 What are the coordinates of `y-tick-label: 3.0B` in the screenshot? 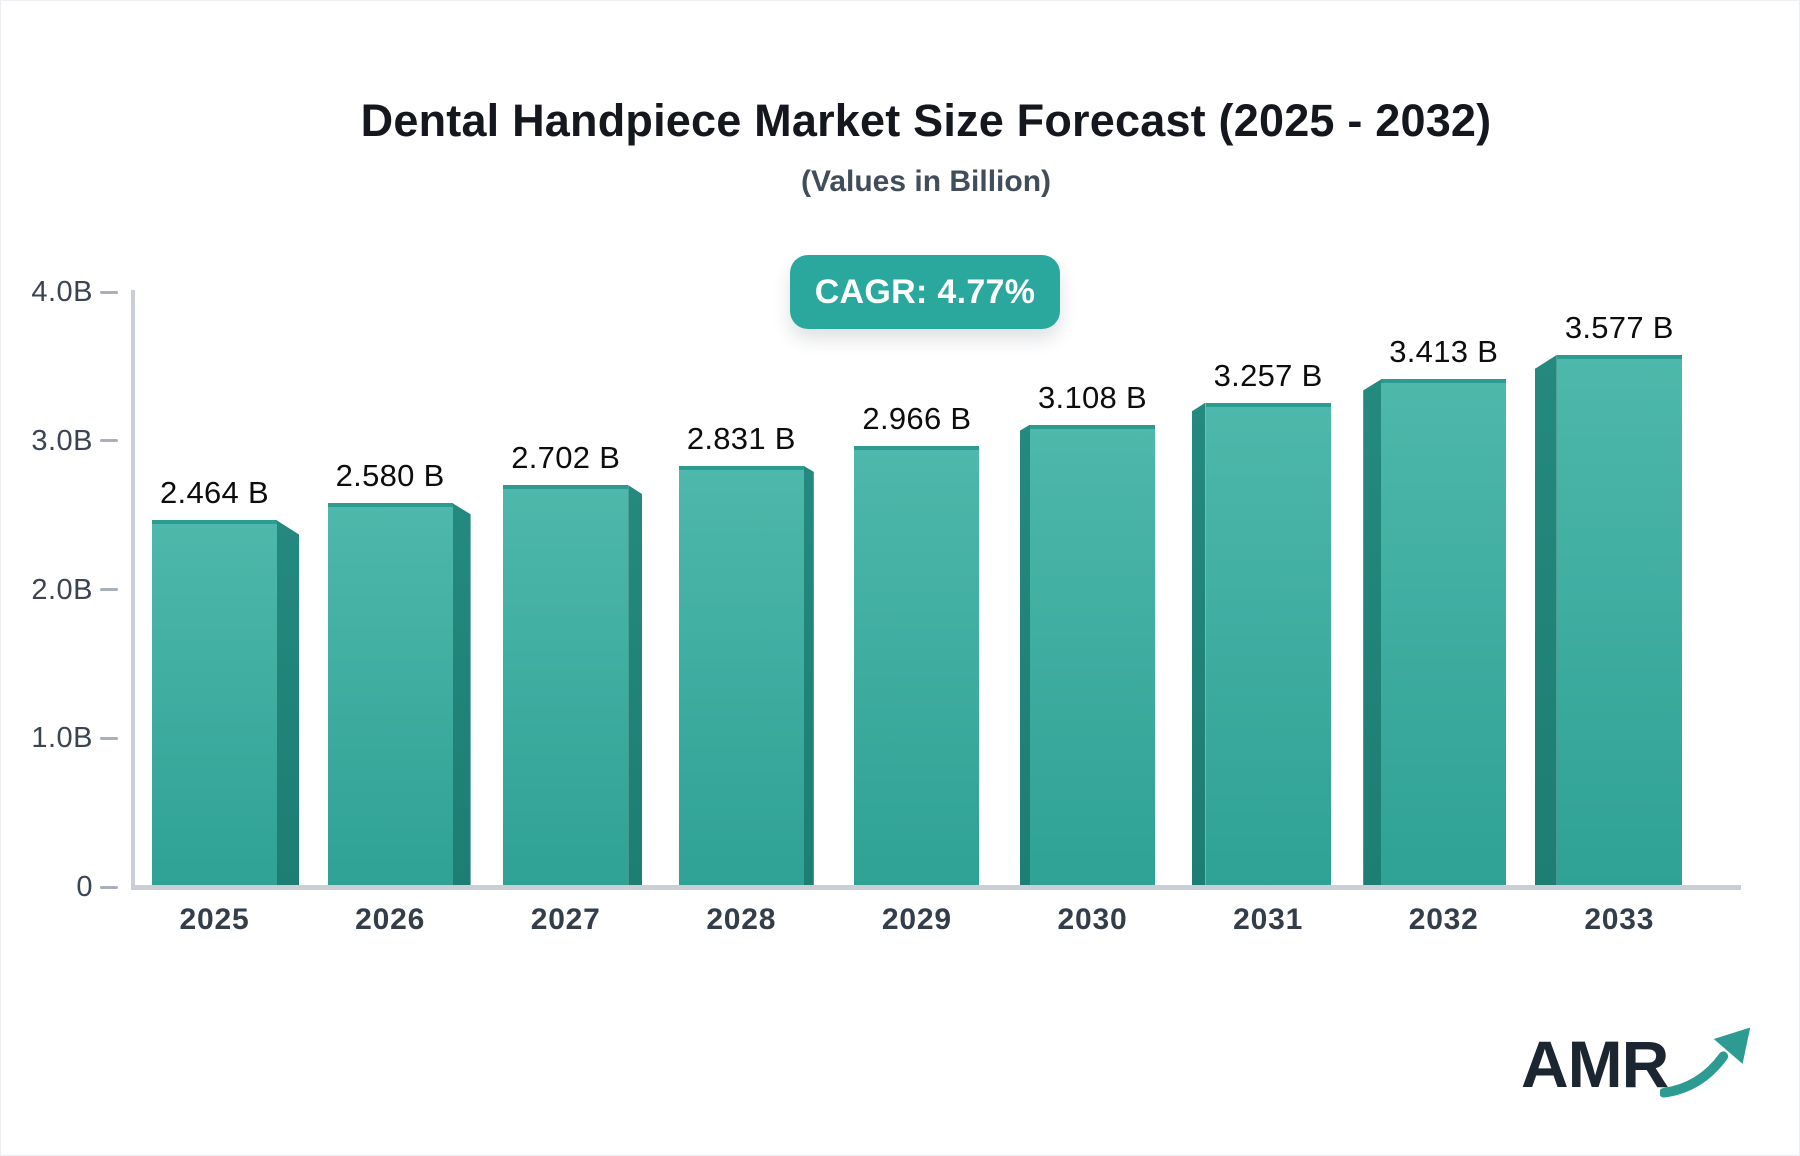 It's located at (62, 440).